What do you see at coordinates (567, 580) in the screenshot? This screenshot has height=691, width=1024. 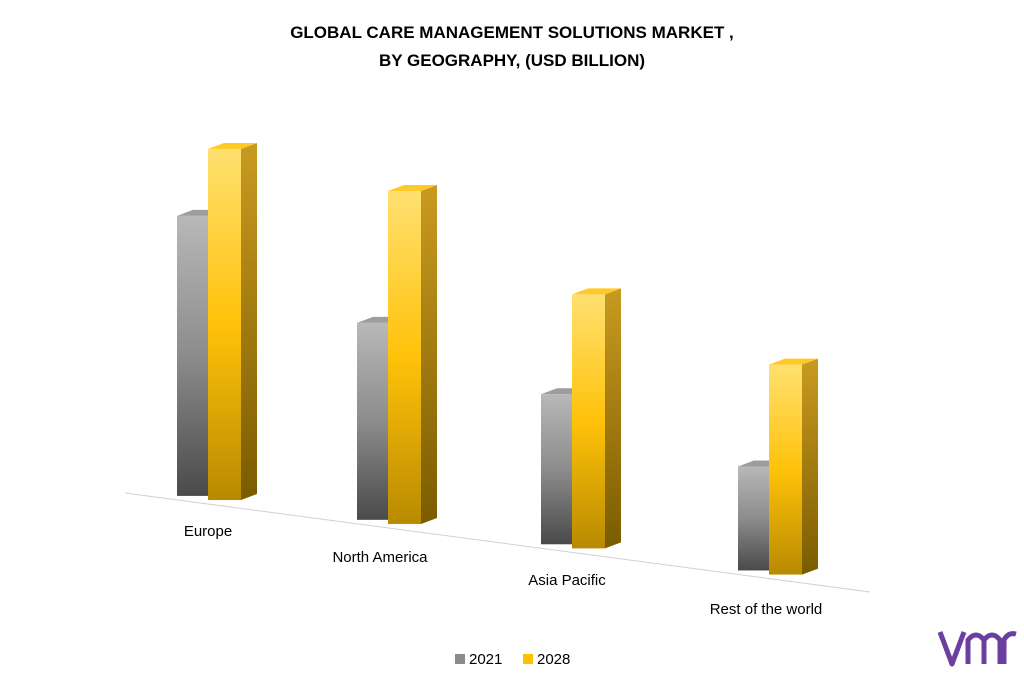 I see `x-tick-label: Asia Pacific` at bounding box center [567, 580].